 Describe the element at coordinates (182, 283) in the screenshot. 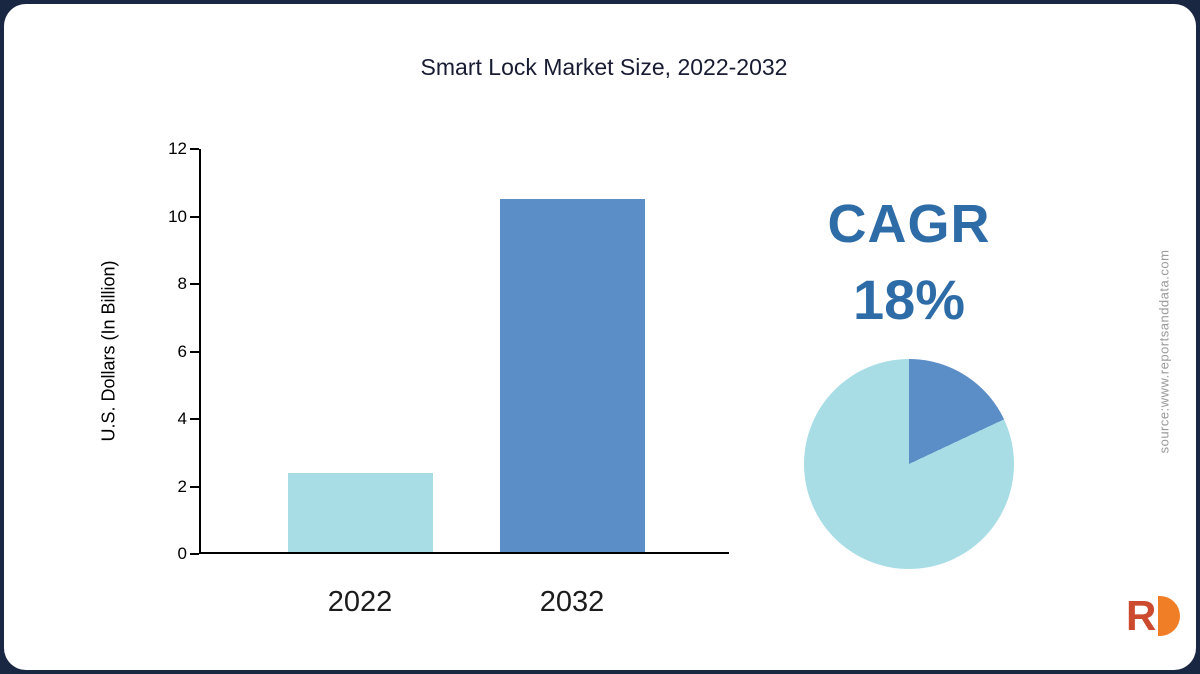

I see `y-tick-label: 8` at that location.